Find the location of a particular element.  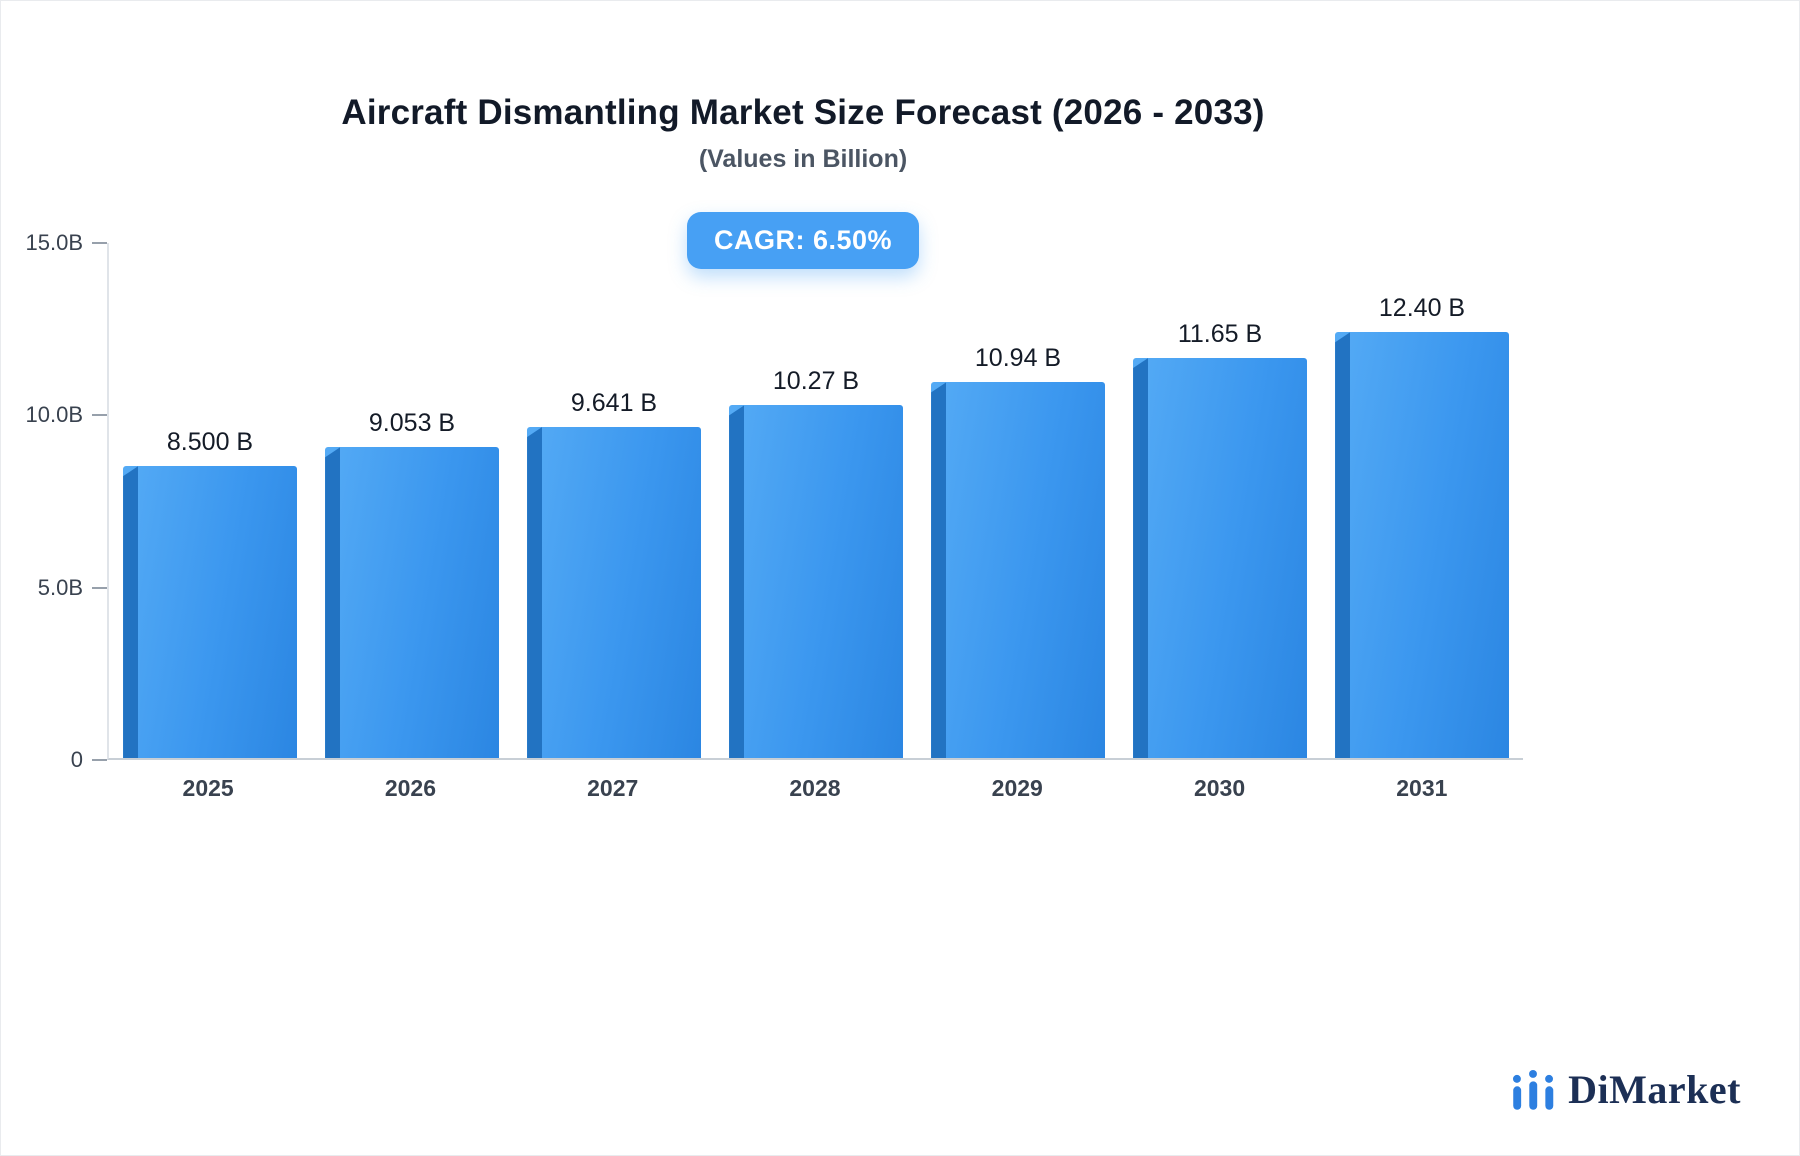

bar-slot: 8.500 B is located at coordinates (210, 500).